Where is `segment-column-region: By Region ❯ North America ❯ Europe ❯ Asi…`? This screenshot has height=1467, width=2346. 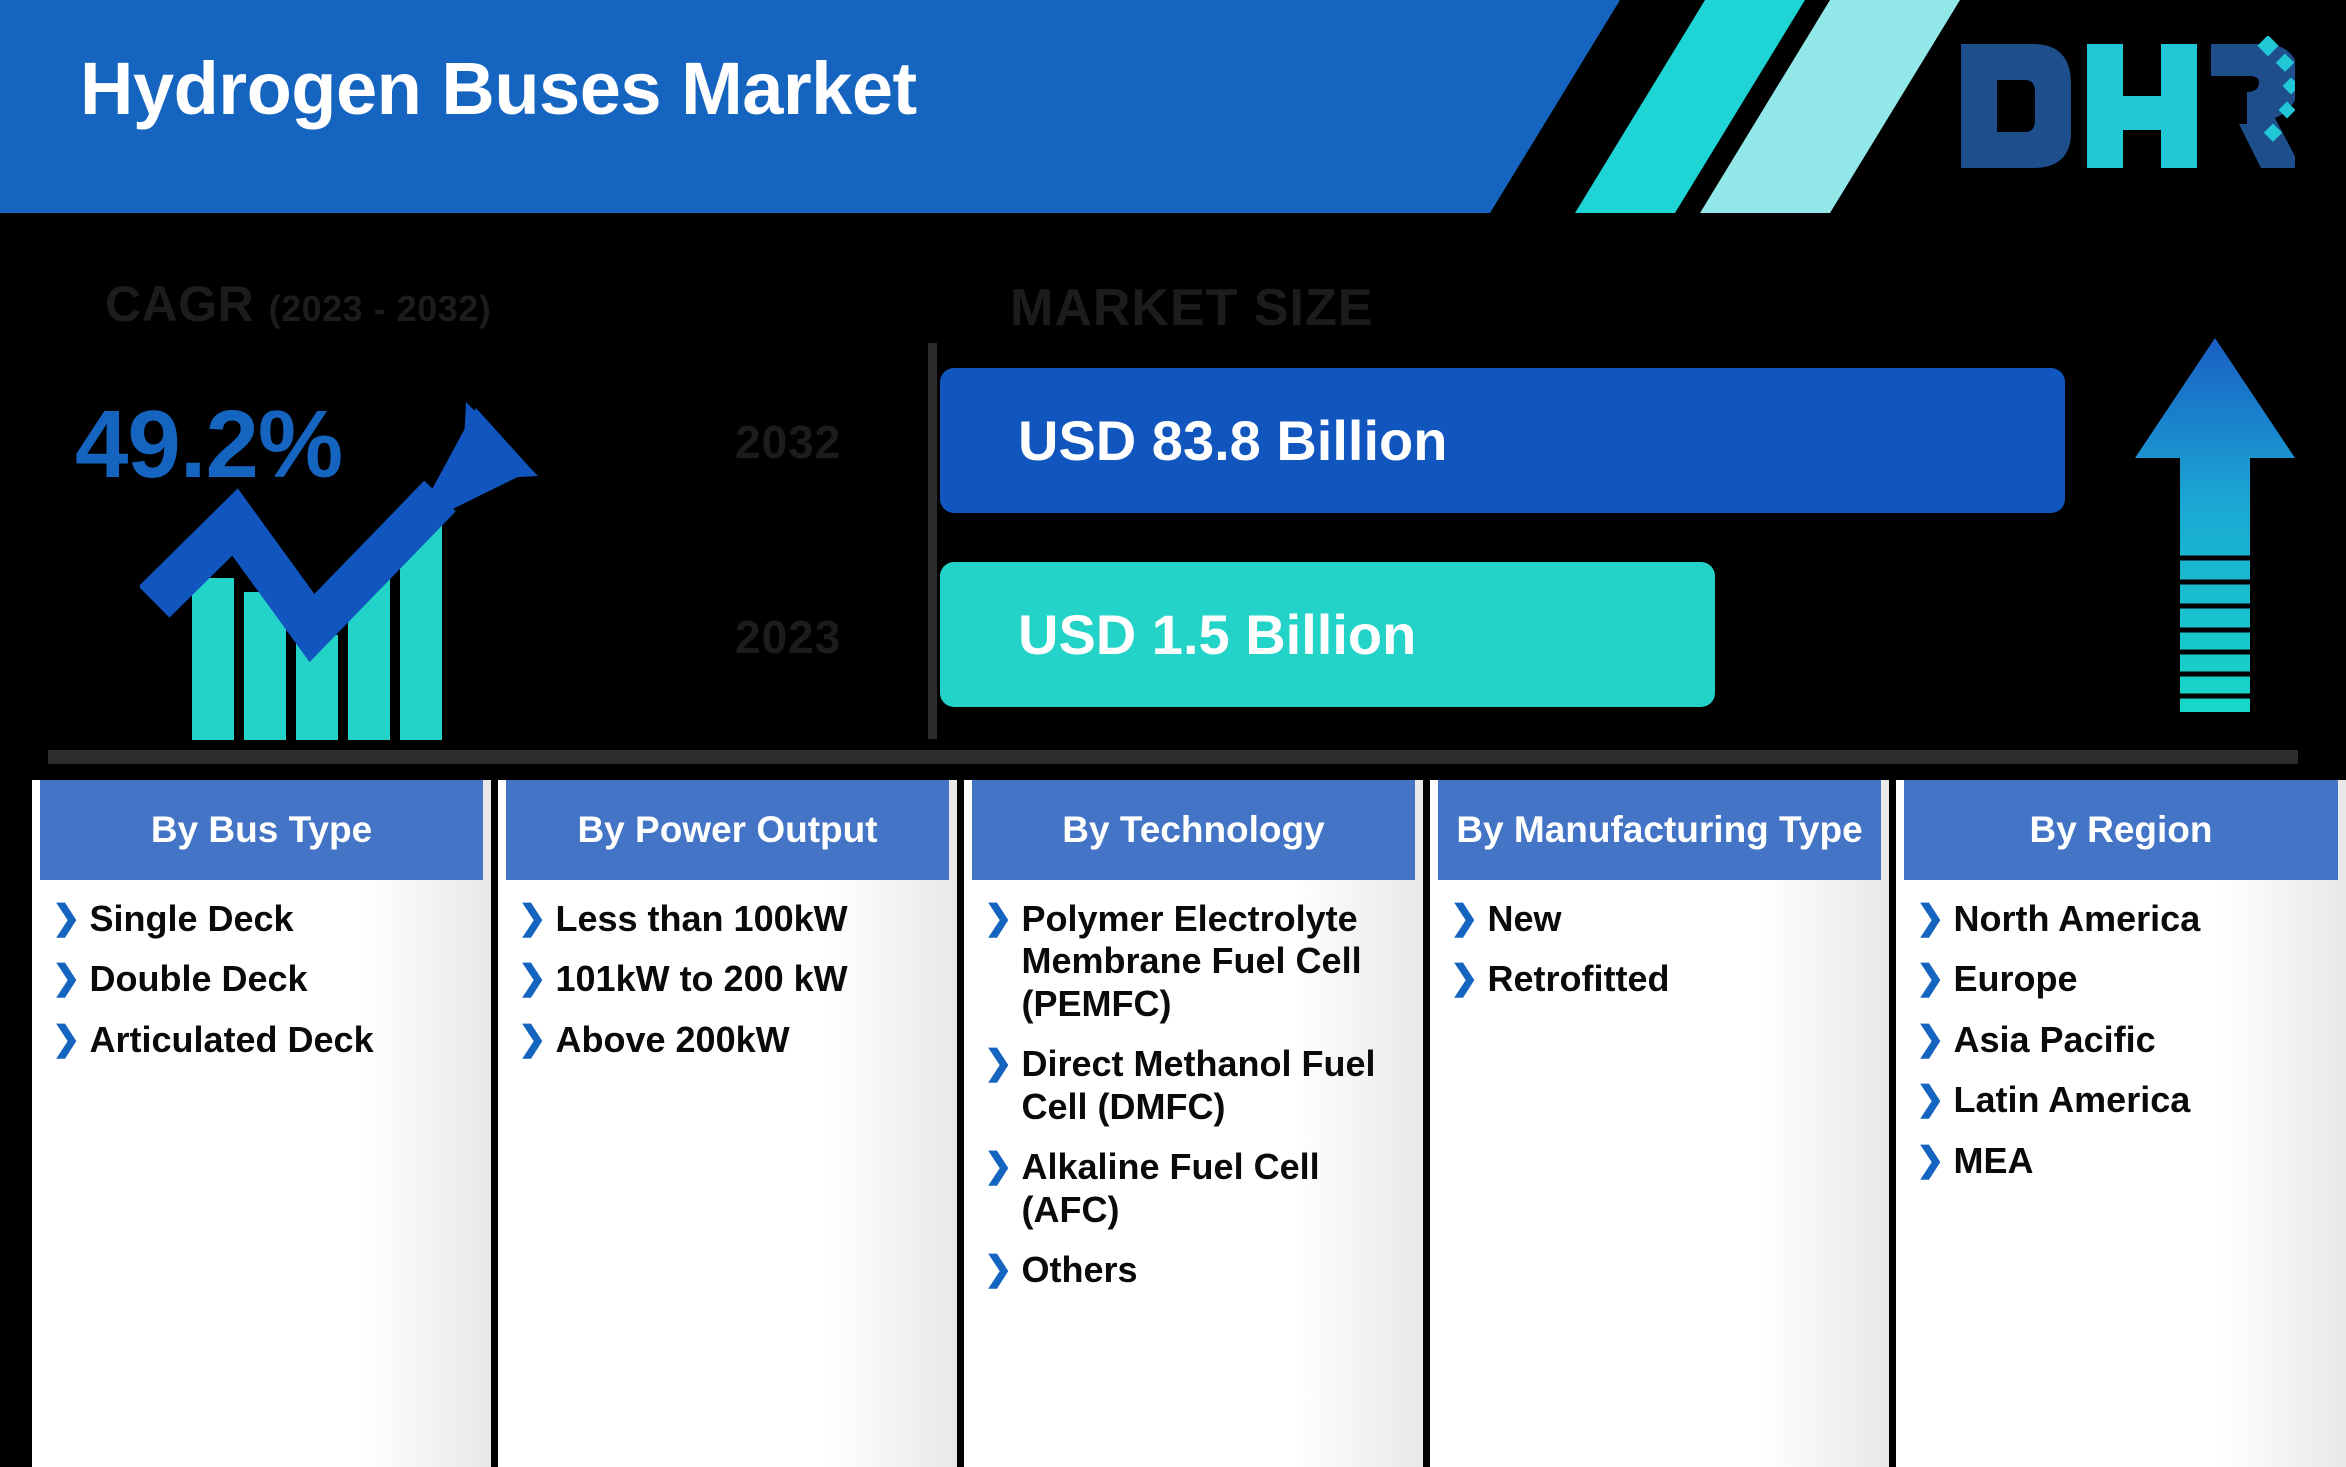 segment-column-region: By Region ❯ North America ❯ Europe ❯ Asi… is located at coordinates (2121, 1123).